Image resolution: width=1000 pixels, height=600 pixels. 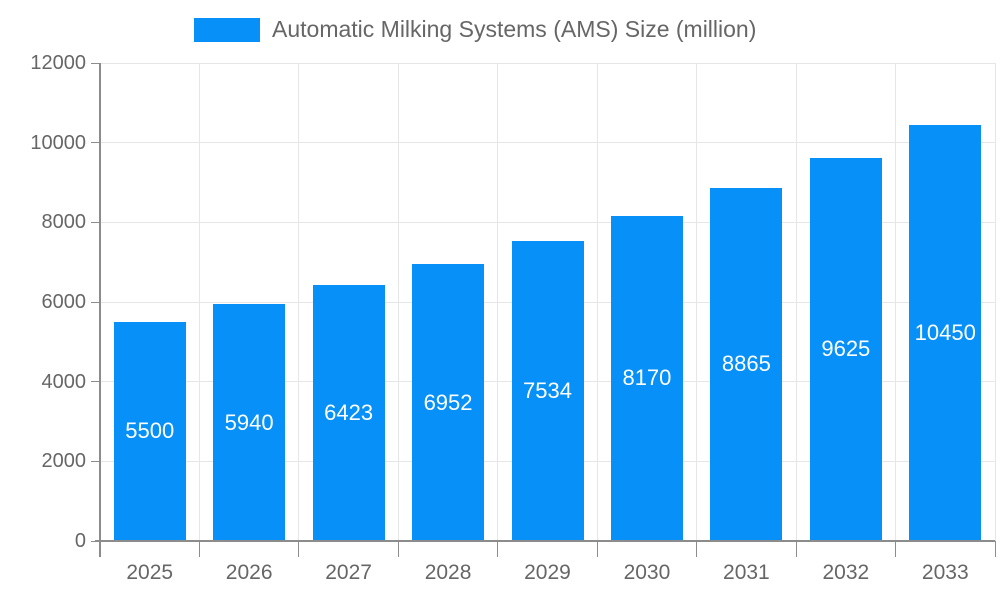 What do you see at coordinates (58, 63) in the screenshot?
I see `y-tick-label: 12000` at bounding box center [58, 63].